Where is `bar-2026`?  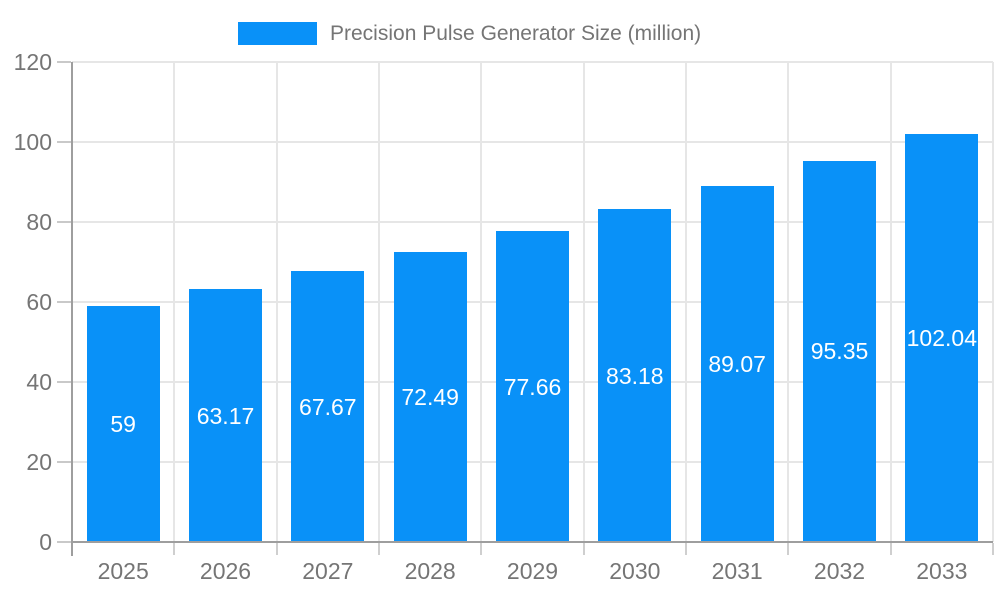
bar-2026 is located at coordinates (225, 415).